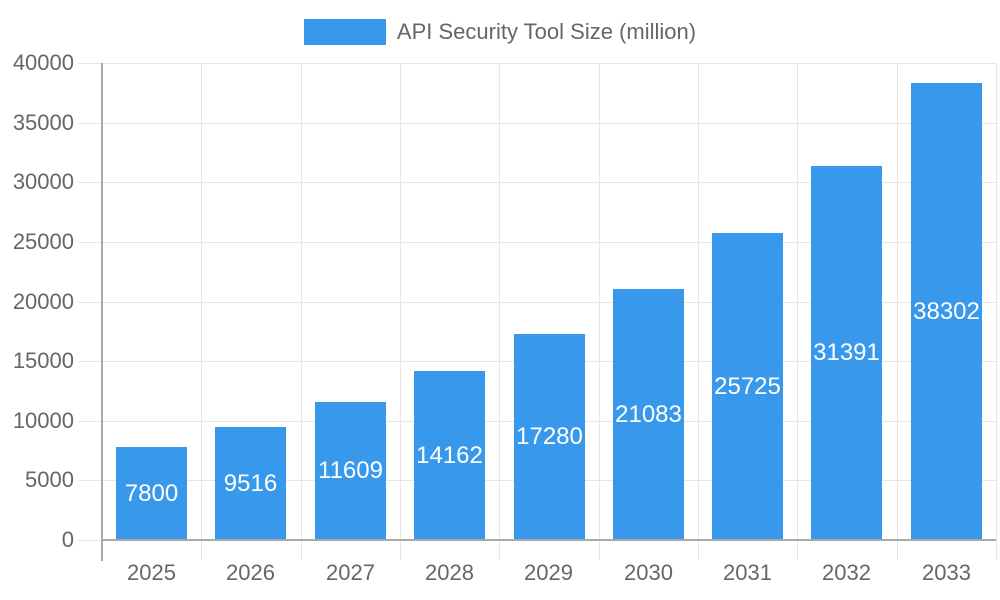  Describe the element at coordinates (449, 572) in the screenshot. I see `x-tick-label: 2028` at that location.